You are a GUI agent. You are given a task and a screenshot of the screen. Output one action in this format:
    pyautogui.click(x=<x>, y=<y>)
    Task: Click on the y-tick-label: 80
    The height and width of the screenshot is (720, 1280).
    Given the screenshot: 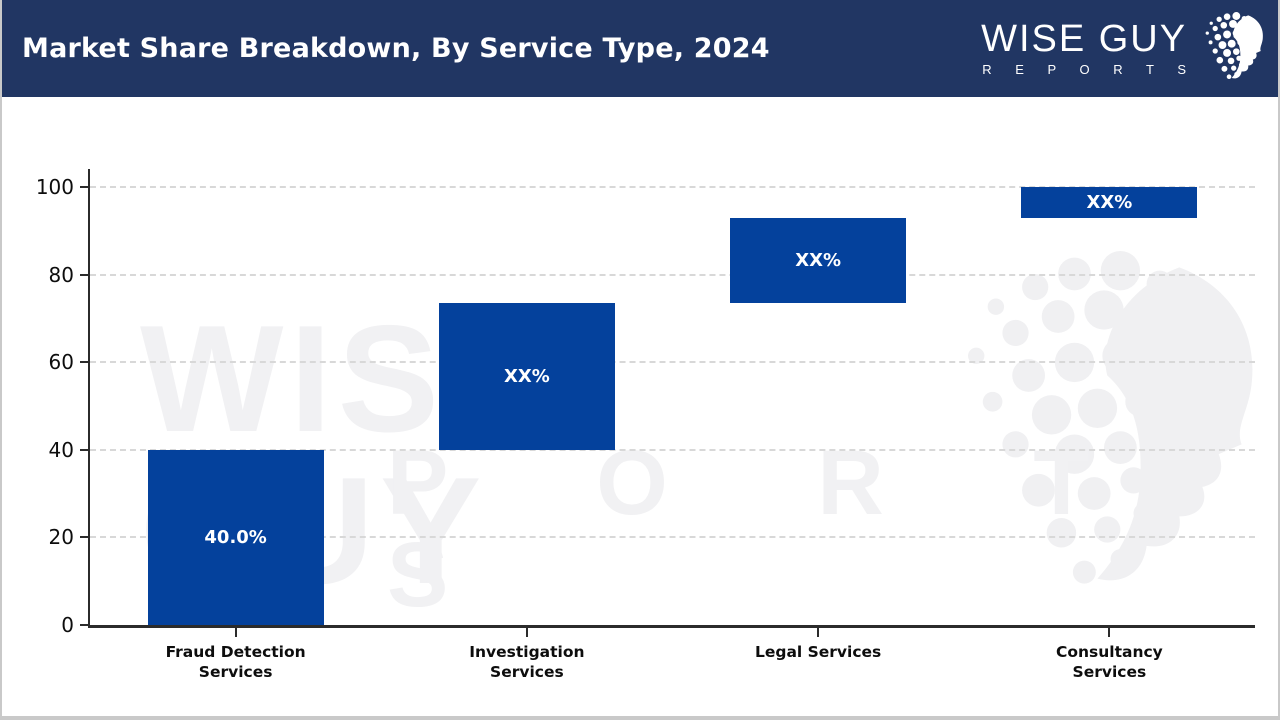 What is the action you would take?
    pyautogui.click(x=61, y=274)
    